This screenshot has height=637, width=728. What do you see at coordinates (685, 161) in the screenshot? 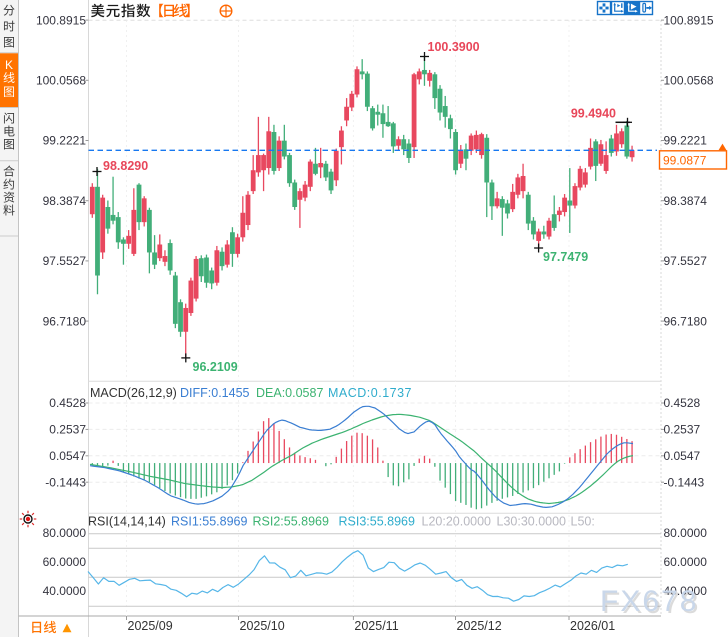
I see `svg-text: 99.0877` at bounding box center [685, 161].